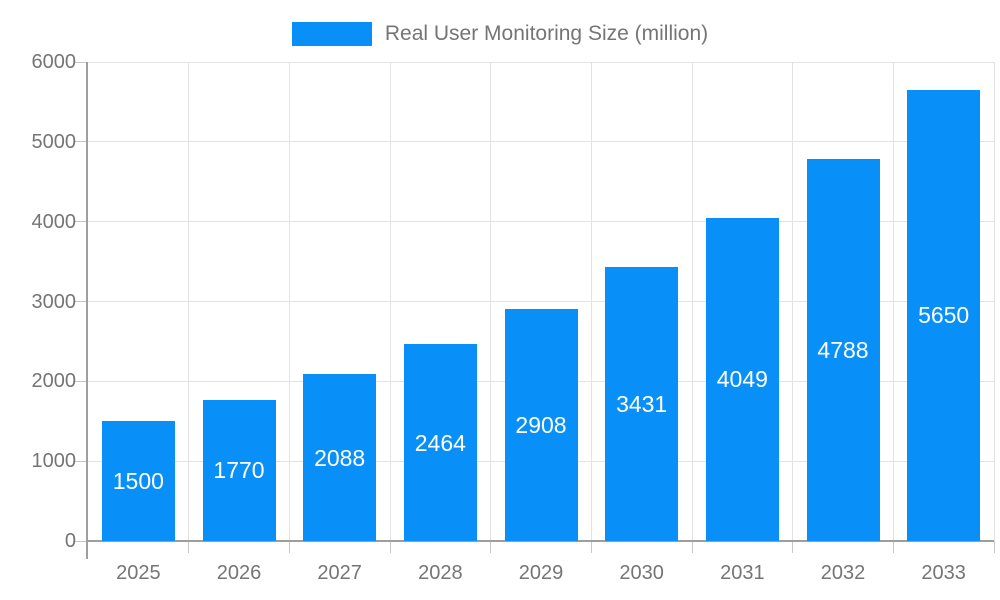  What do you see at coordinates (339, 573) in the screenshot?
I see `x-axis-label: 2027` at bounding box center [339, 573].